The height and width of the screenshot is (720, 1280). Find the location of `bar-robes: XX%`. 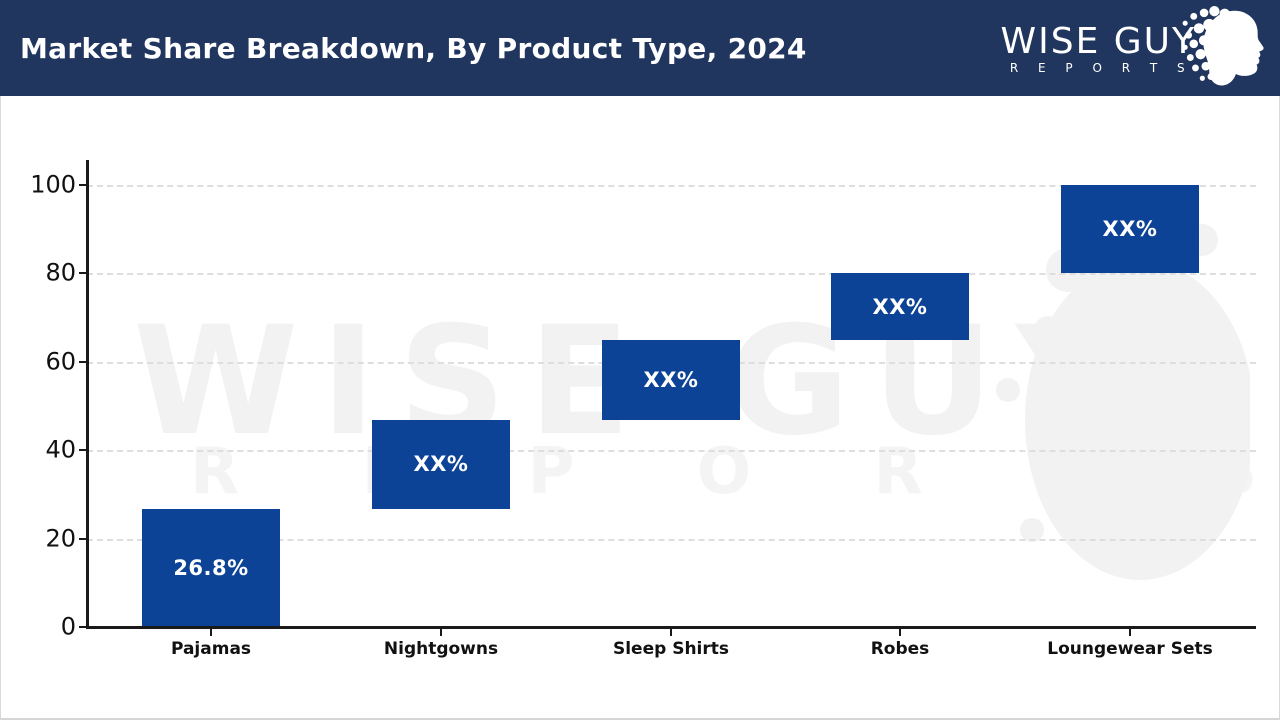

bar-robes: XX% is located at coordinates (900, 306).